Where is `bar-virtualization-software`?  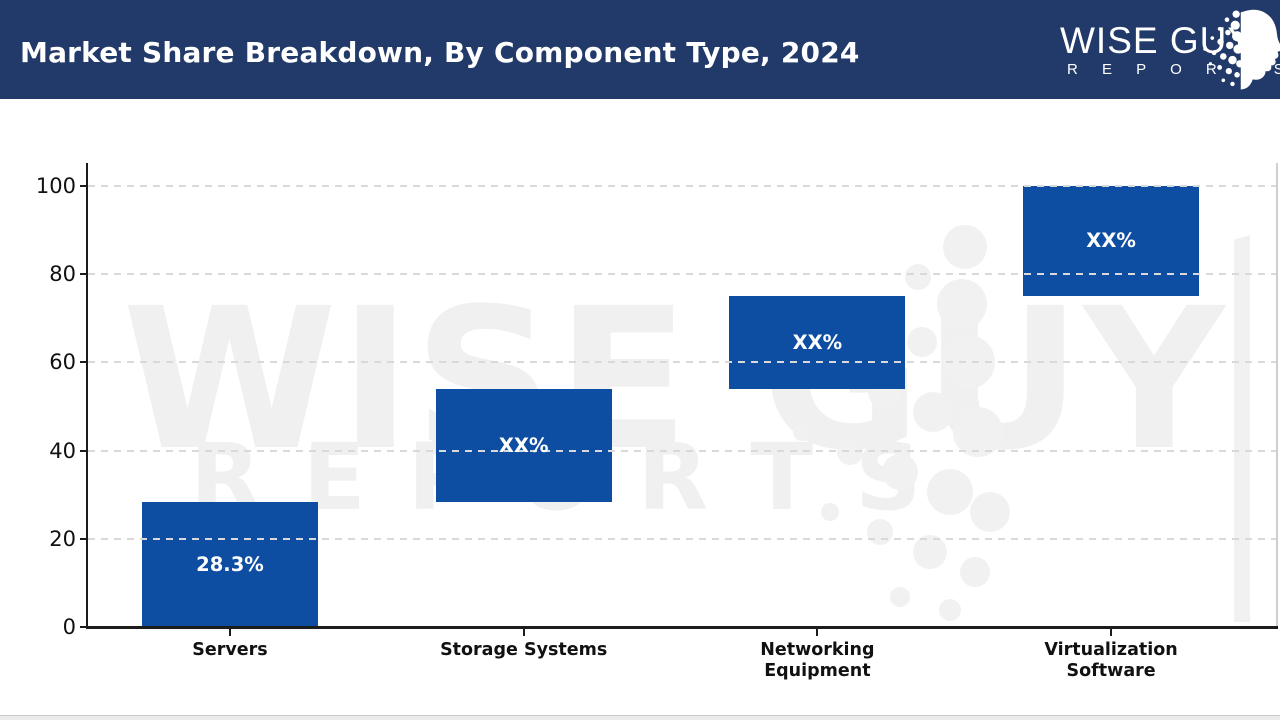
bar-virtualization-software is located at coordinates (1111, 241).